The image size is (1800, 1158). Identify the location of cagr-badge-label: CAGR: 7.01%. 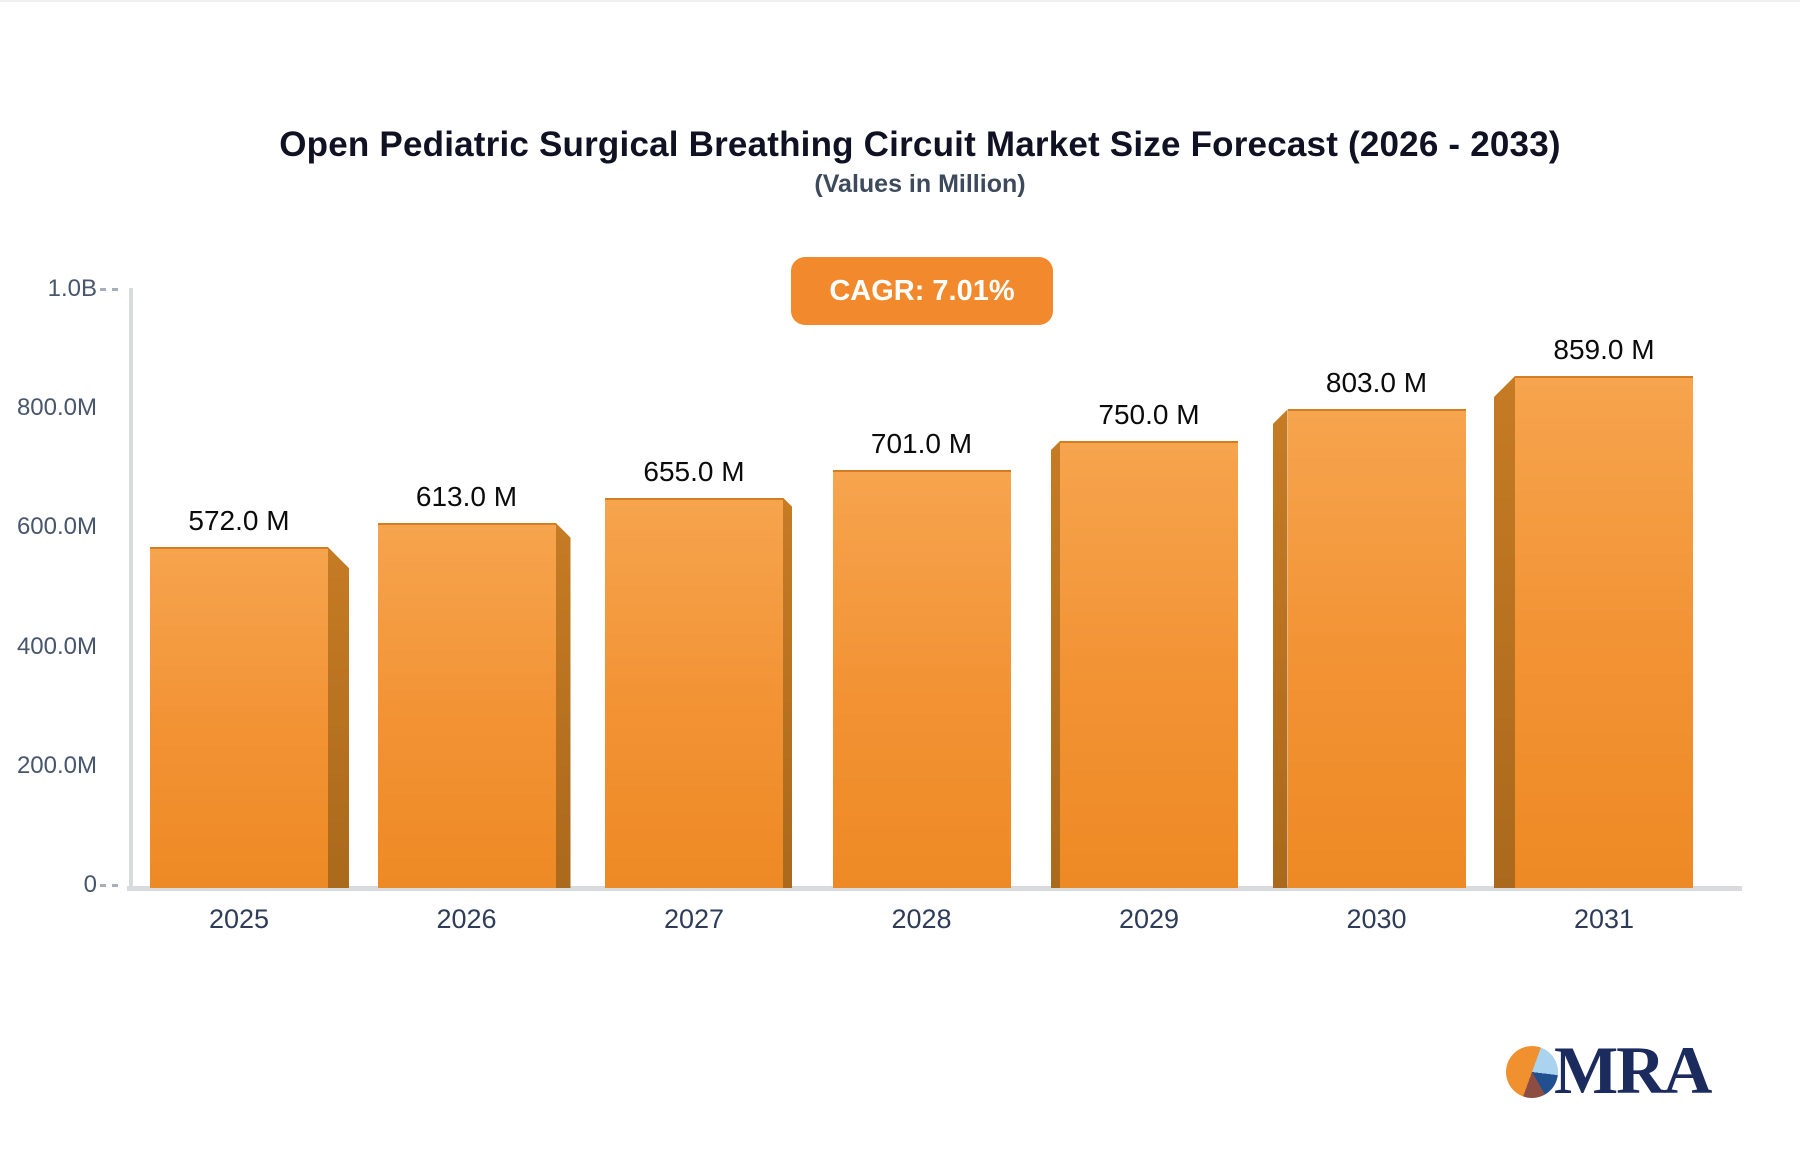
(922, 291).